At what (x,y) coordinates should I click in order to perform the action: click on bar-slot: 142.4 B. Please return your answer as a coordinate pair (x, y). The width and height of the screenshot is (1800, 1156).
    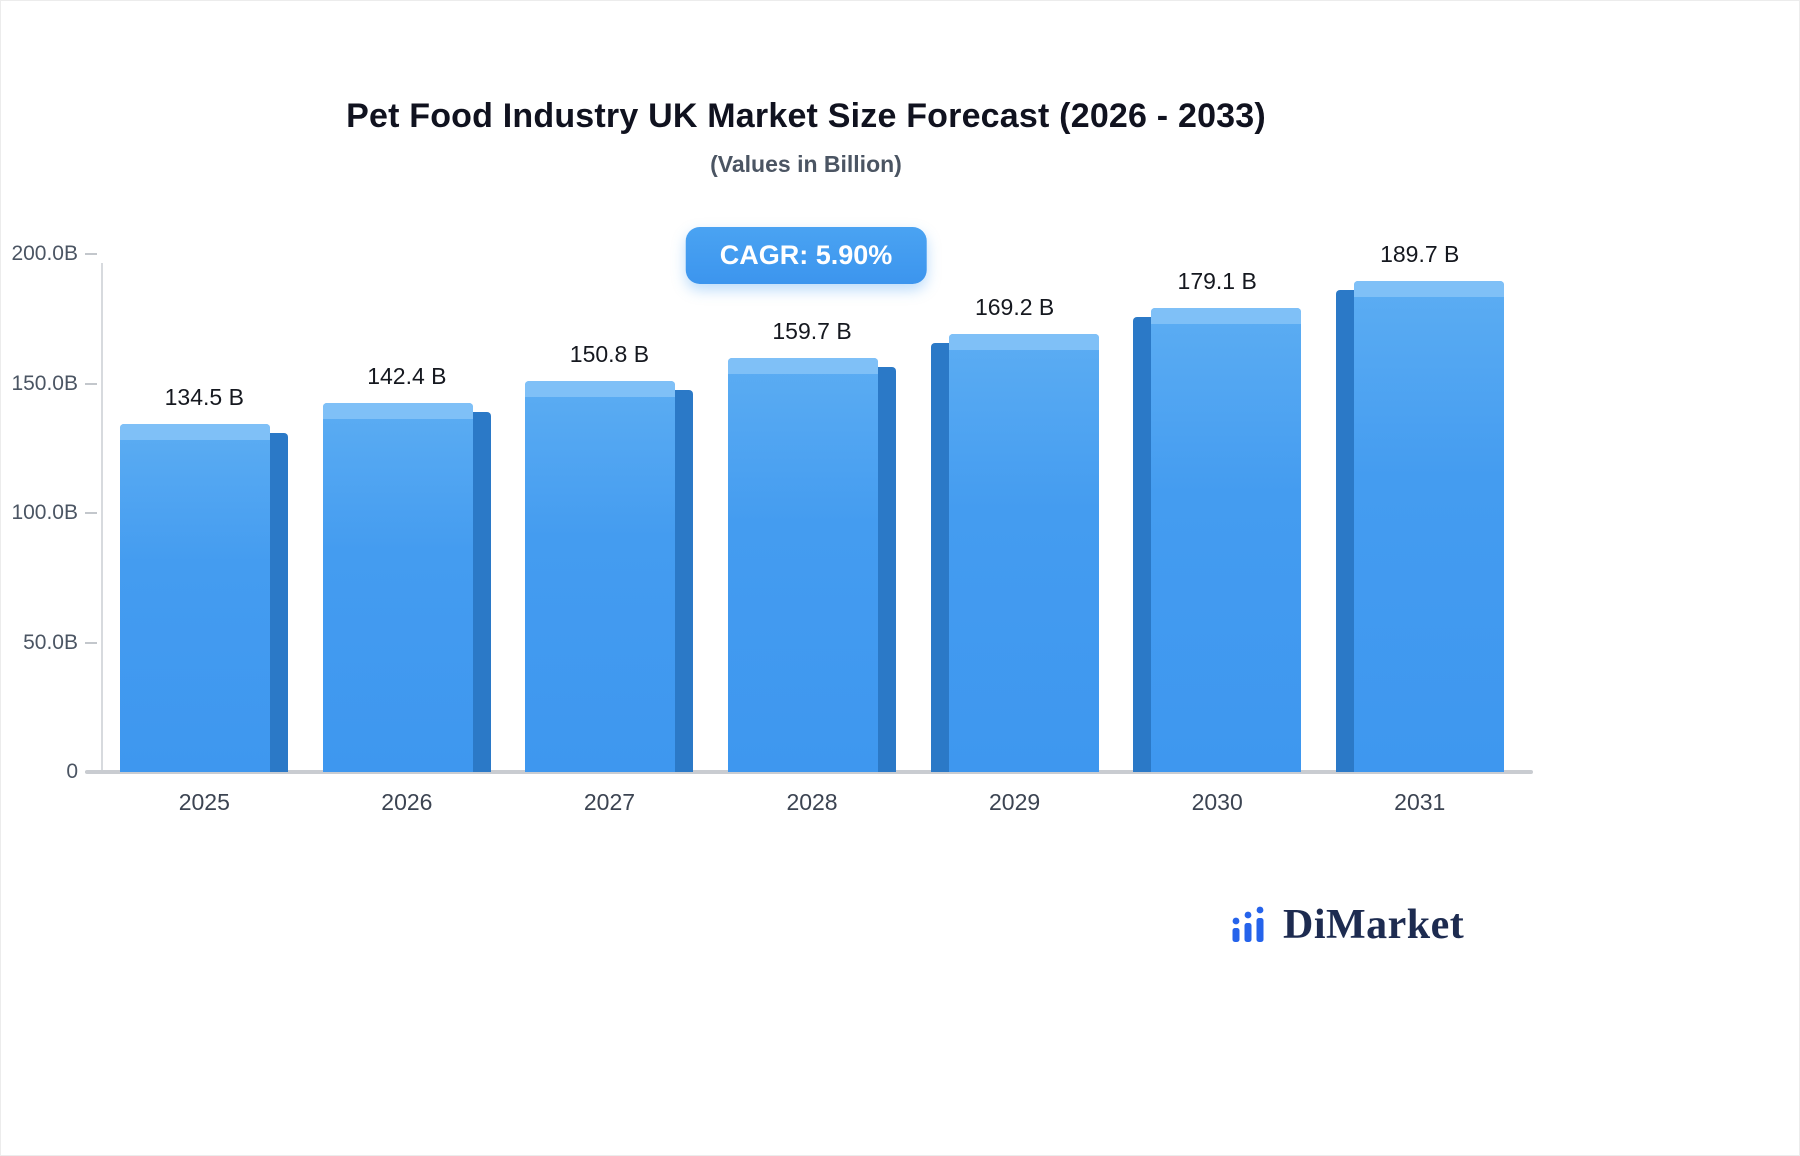
    Looking at the image, I should click on (407, 513).